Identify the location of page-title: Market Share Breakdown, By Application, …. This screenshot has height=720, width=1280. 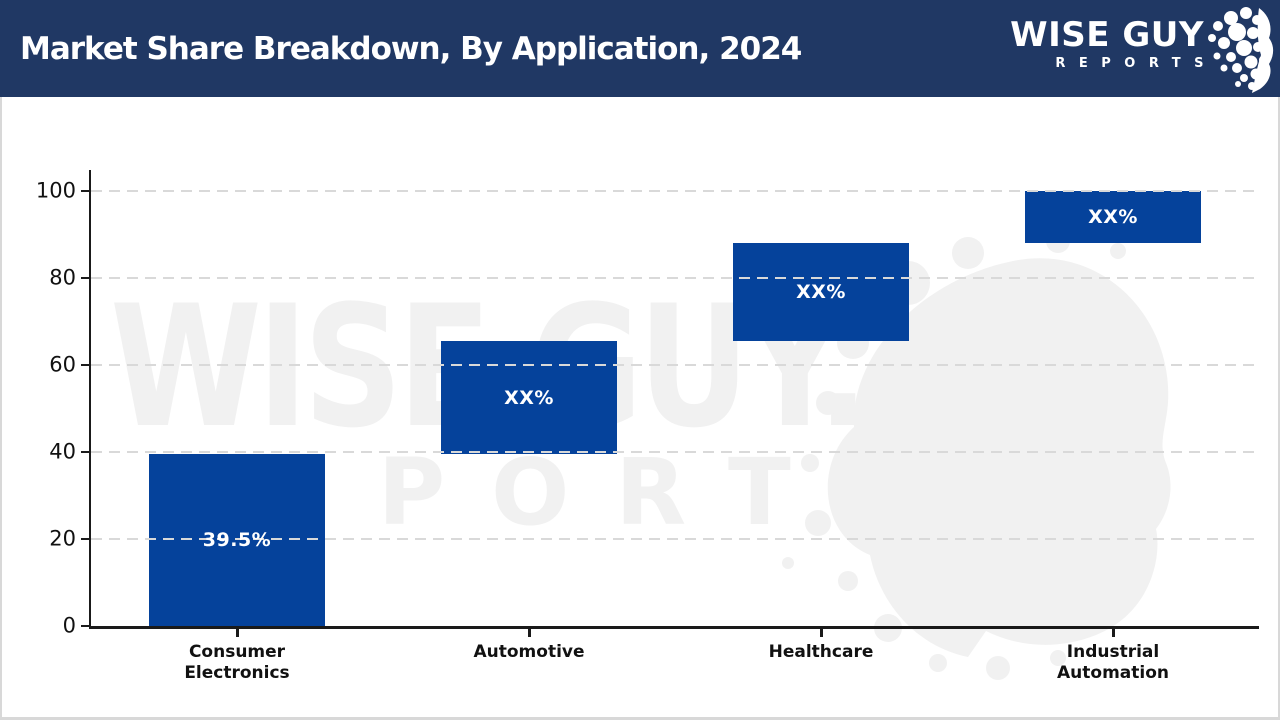
(411, 48).